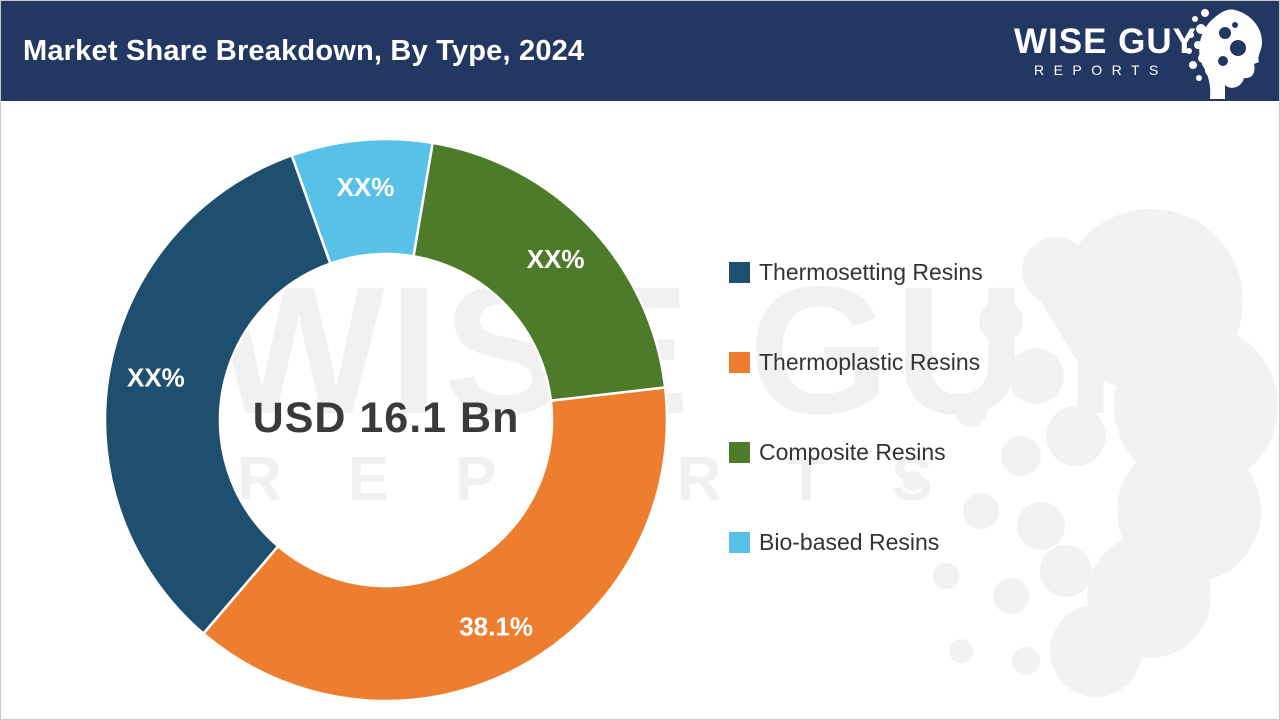 The image size is (1280, 720). I want to click on brand-name: WISE GUY, so click(1105, 41).